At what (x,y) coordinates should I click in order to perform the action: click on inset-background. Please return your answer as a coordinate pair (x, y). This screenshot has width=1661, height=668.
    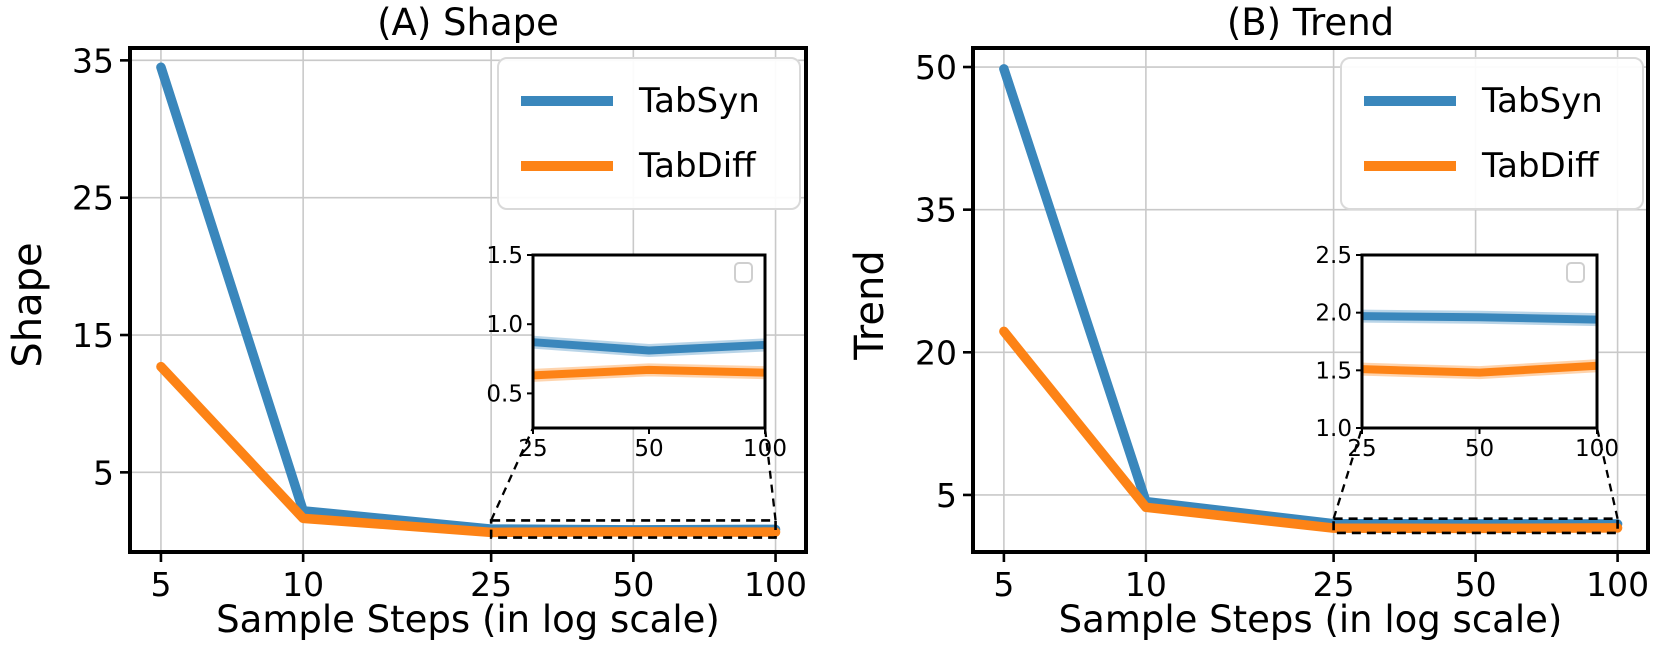
    Looking at the image, I should click on (1479, 341).